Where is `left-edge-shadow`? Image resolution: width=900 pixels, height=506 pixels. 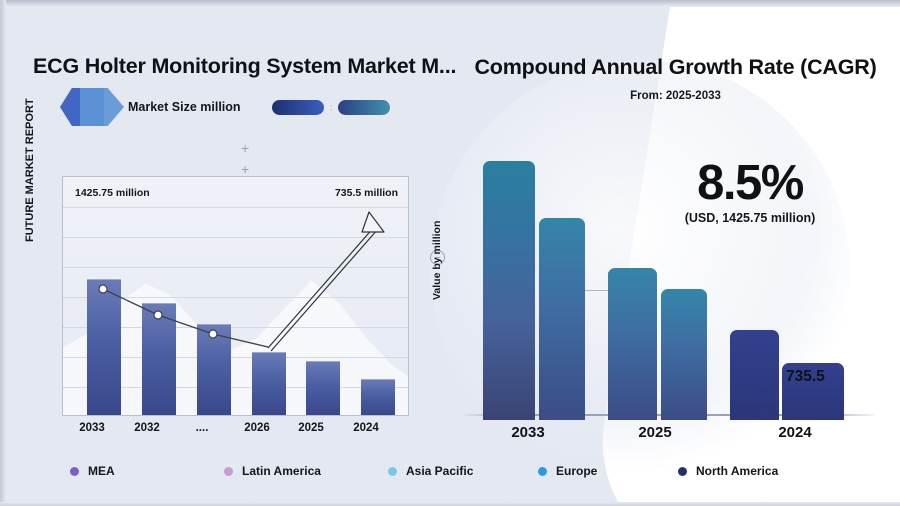 left-edge-shadow is located at coordinates (3, 253).